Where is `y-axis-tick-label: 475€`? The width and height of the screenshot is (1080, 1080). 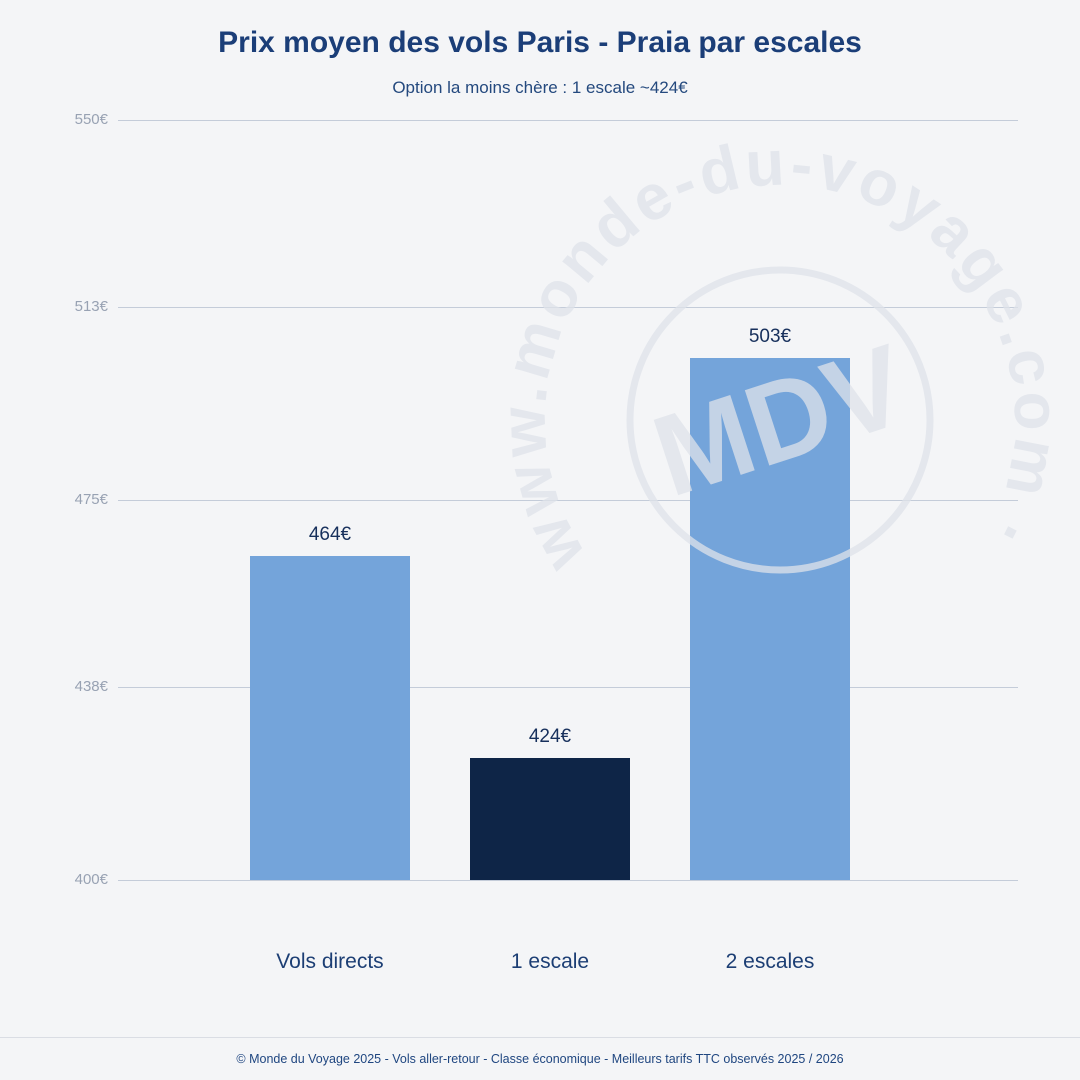
y-axis-tick-label: 475€ is located at coordinates (91, 499).